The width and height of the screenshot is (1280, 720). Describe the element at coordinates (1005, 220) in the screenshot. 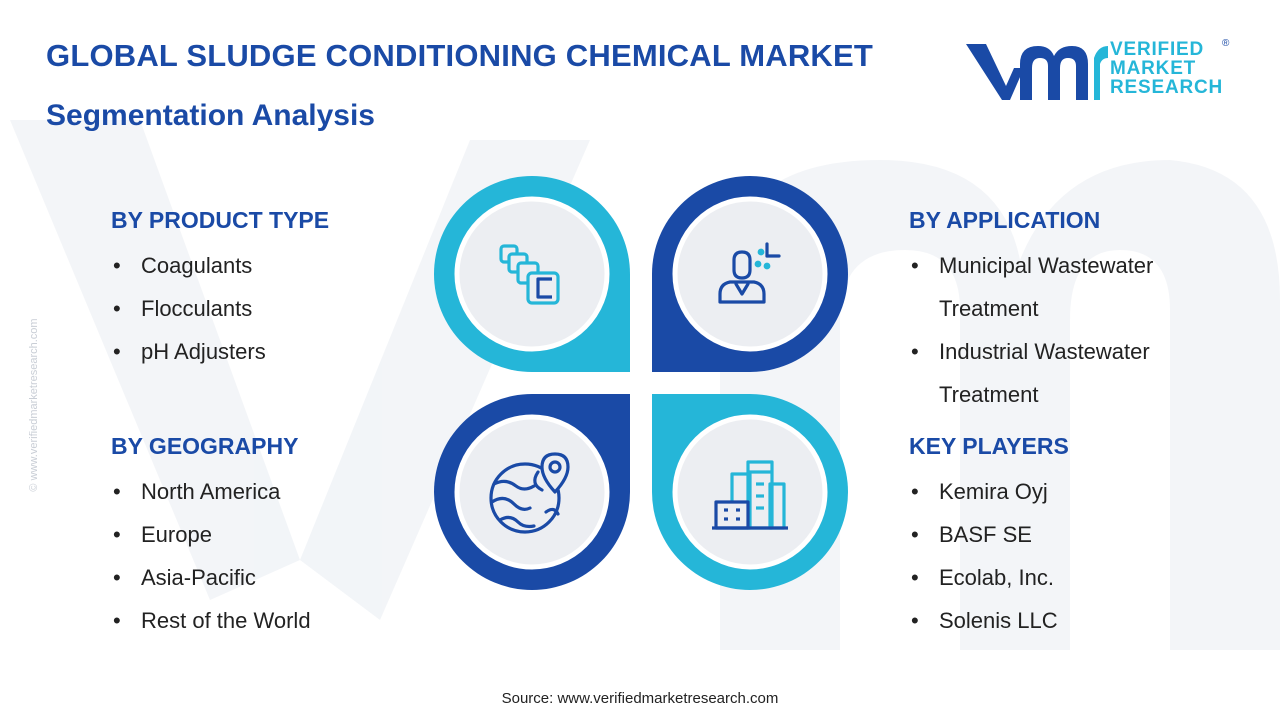

I see `segment-heading: BY APPLICATION` at that location.